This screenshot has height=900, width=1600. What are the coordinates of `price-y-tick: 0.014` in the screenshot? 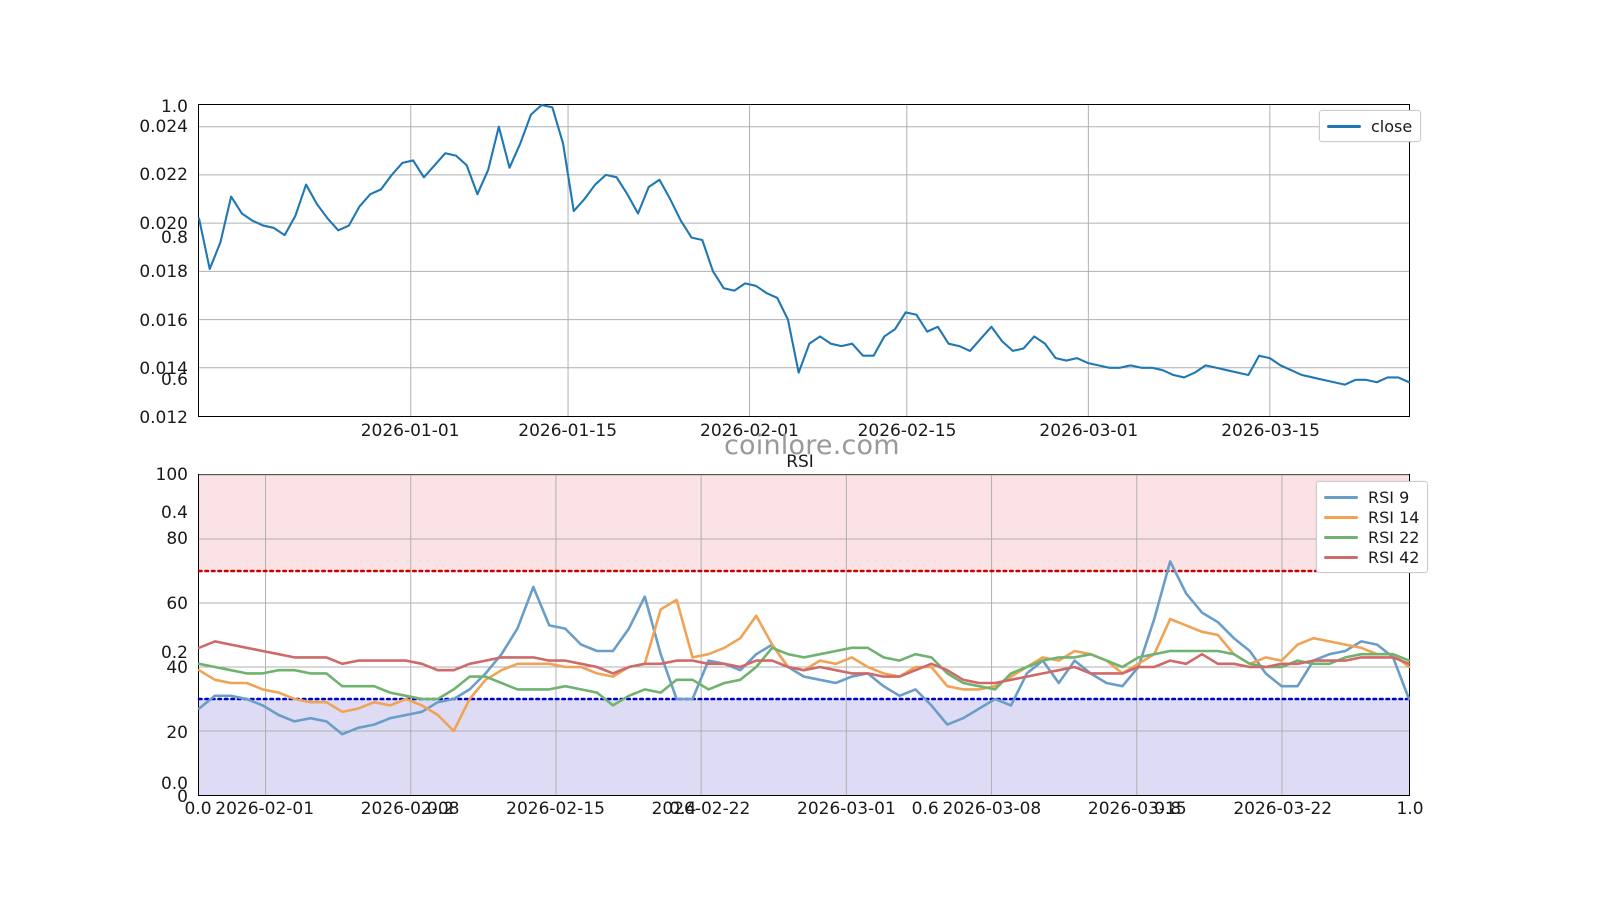 It's located at (163, 369).